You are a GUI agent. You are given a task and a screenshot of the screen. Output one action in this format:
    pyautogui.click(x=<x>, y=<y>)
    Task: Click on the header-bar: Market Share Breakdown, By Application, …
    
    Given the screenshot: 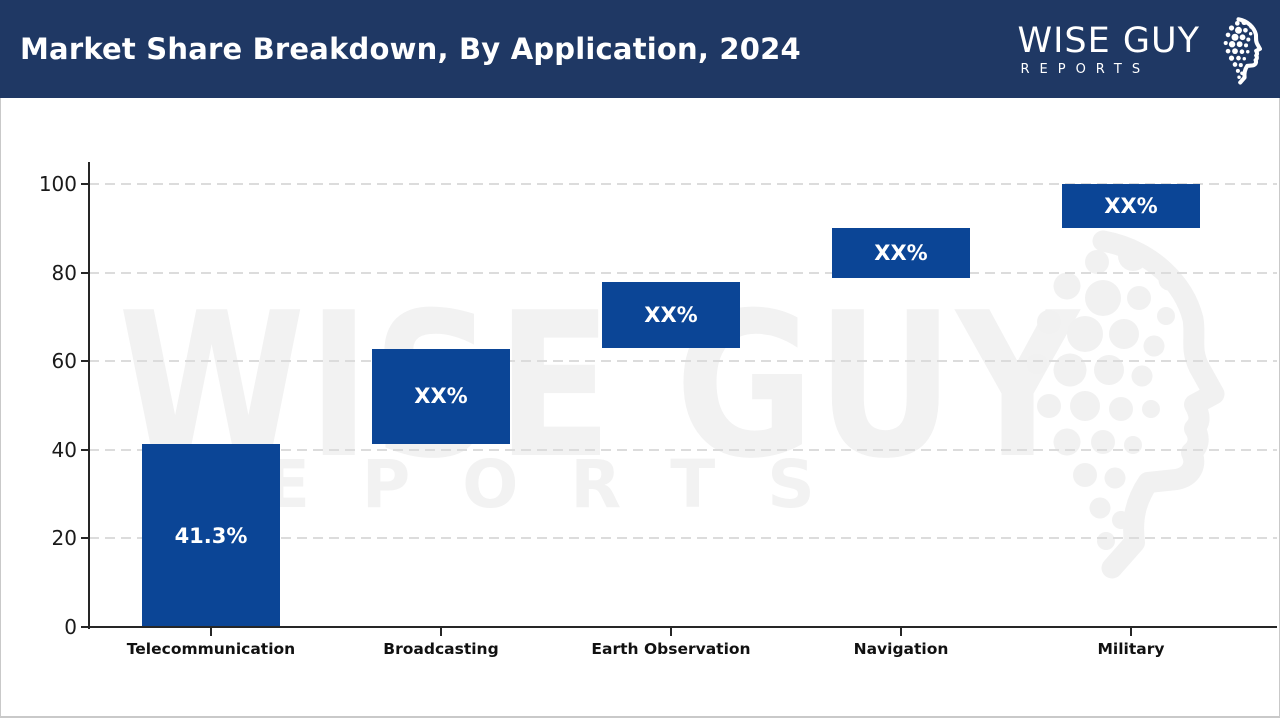 What is the action you would take?
    pyautogui.click(x=640, y=49)
    